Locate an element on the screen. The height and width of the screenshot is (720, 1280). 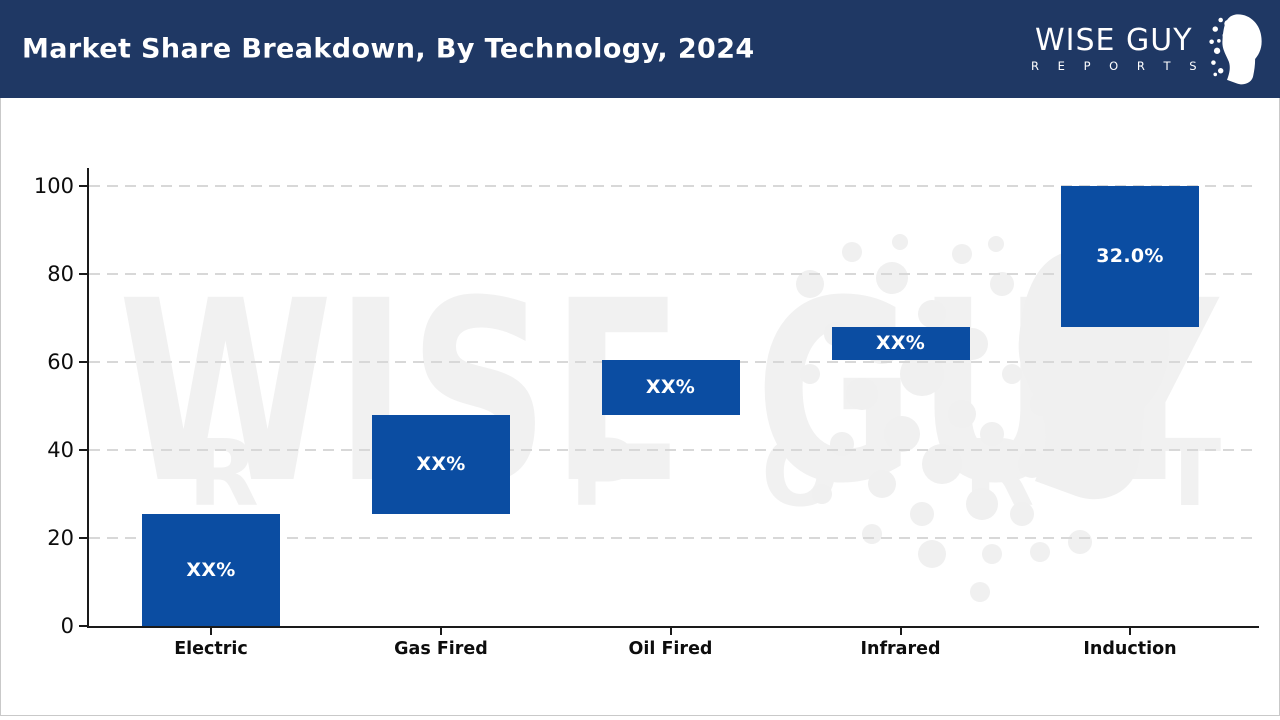
y-tick-label: 100 is located at coordinates (53, 186).